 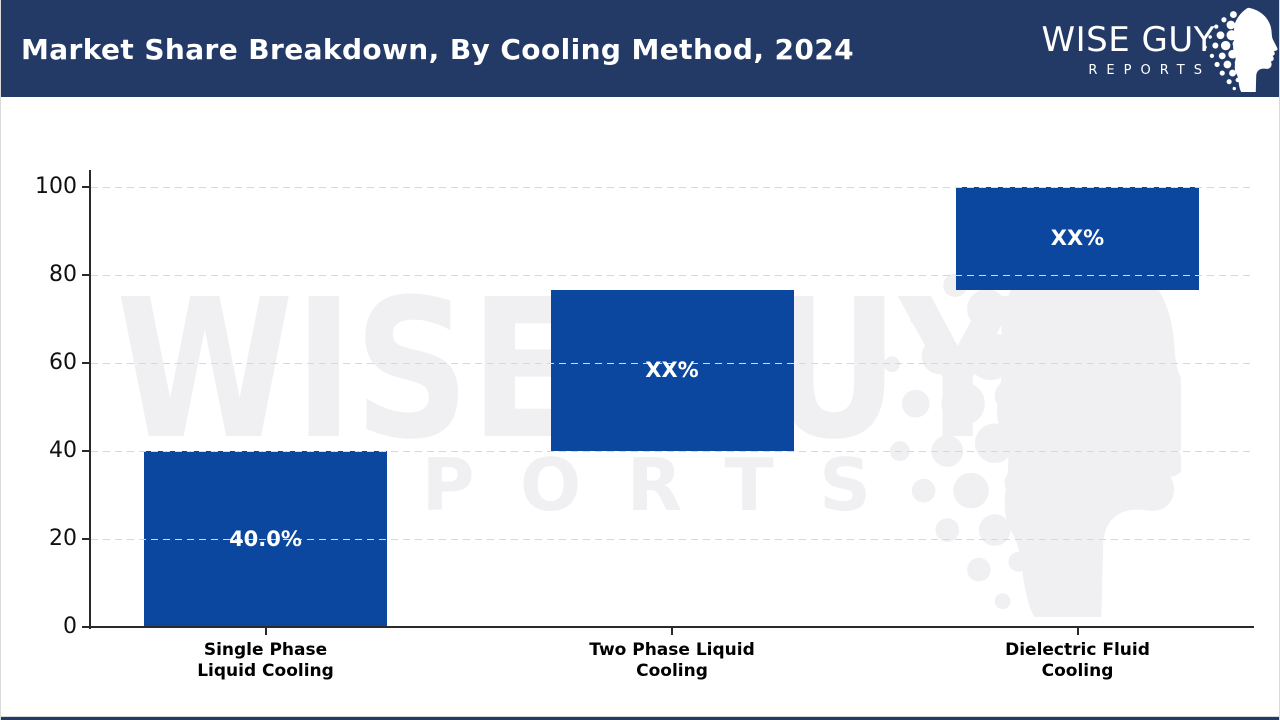 I want to click on category-label: Single Phase Liquid Cooling, so click(x=266, y=661).